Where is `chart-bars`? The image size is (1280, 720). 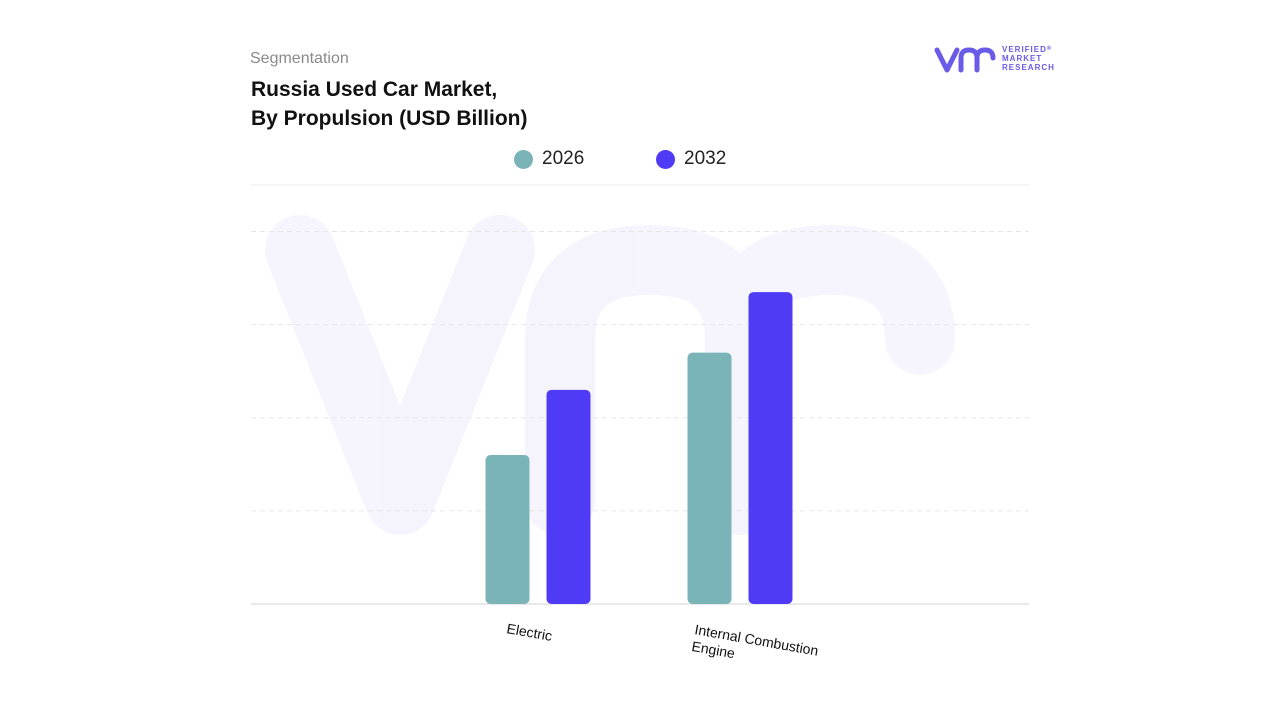
chart-bars is located at coordinates (639, 448).